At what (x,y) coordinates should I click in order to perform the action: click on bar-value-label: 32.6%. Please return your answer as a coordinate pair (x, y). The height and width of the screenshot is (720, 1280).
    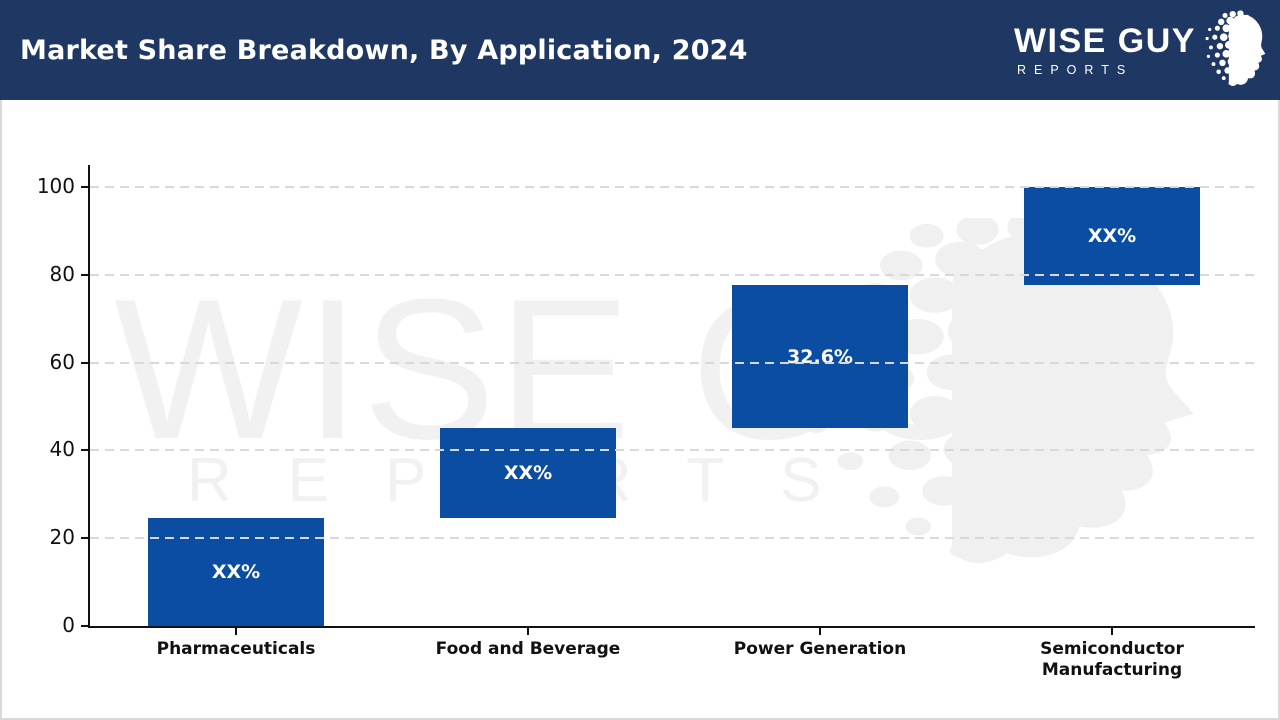
    Looking at the image, I should click on (820, 356).